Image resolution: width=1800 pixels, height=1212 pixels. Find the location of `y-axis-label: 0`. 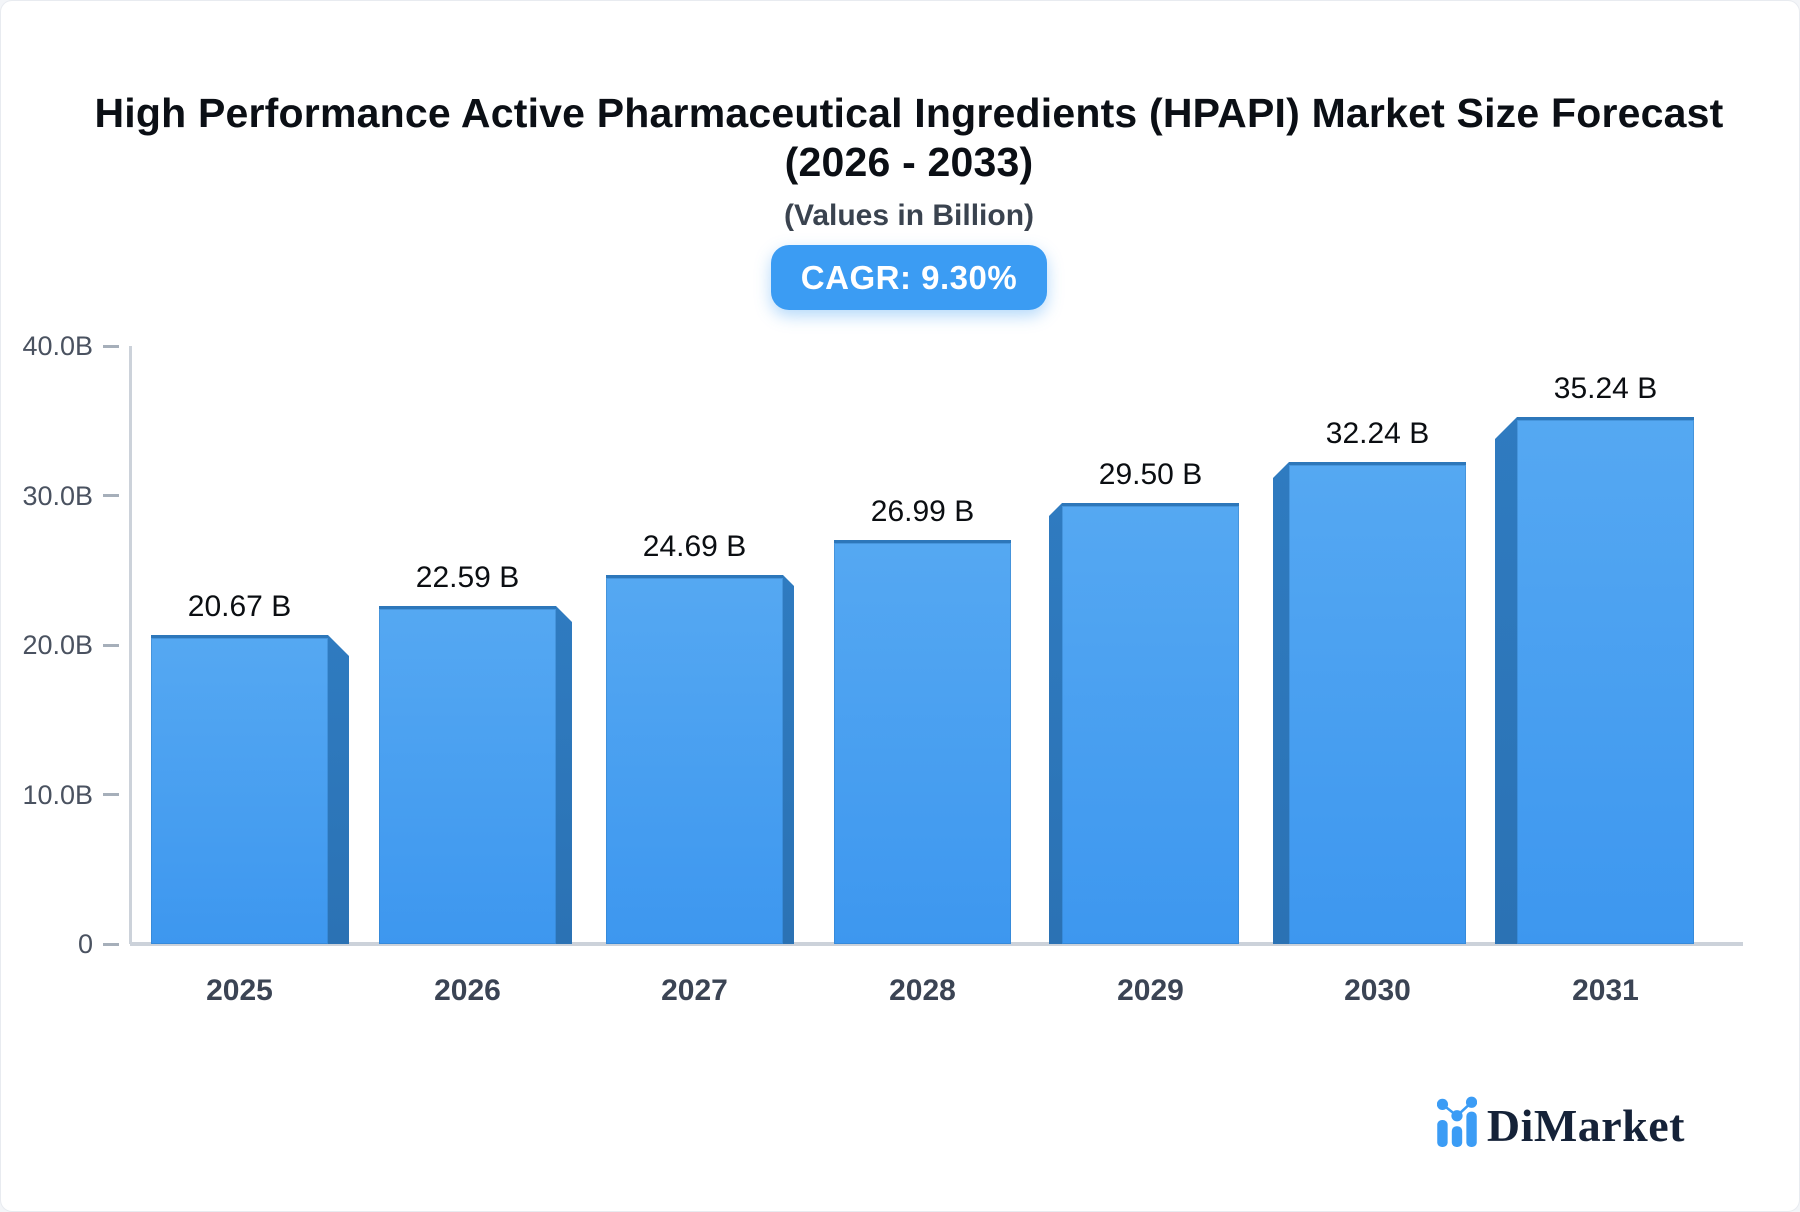

y-axis-label: 0 is located at coordinates (85, 944).